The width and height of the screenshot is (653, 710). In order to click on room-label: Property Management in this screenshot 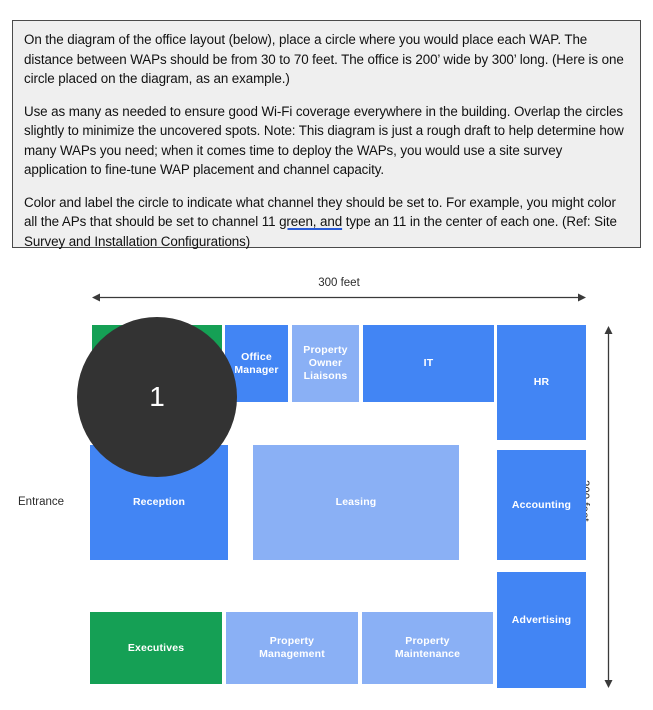, I will do `click(292, 647)`.